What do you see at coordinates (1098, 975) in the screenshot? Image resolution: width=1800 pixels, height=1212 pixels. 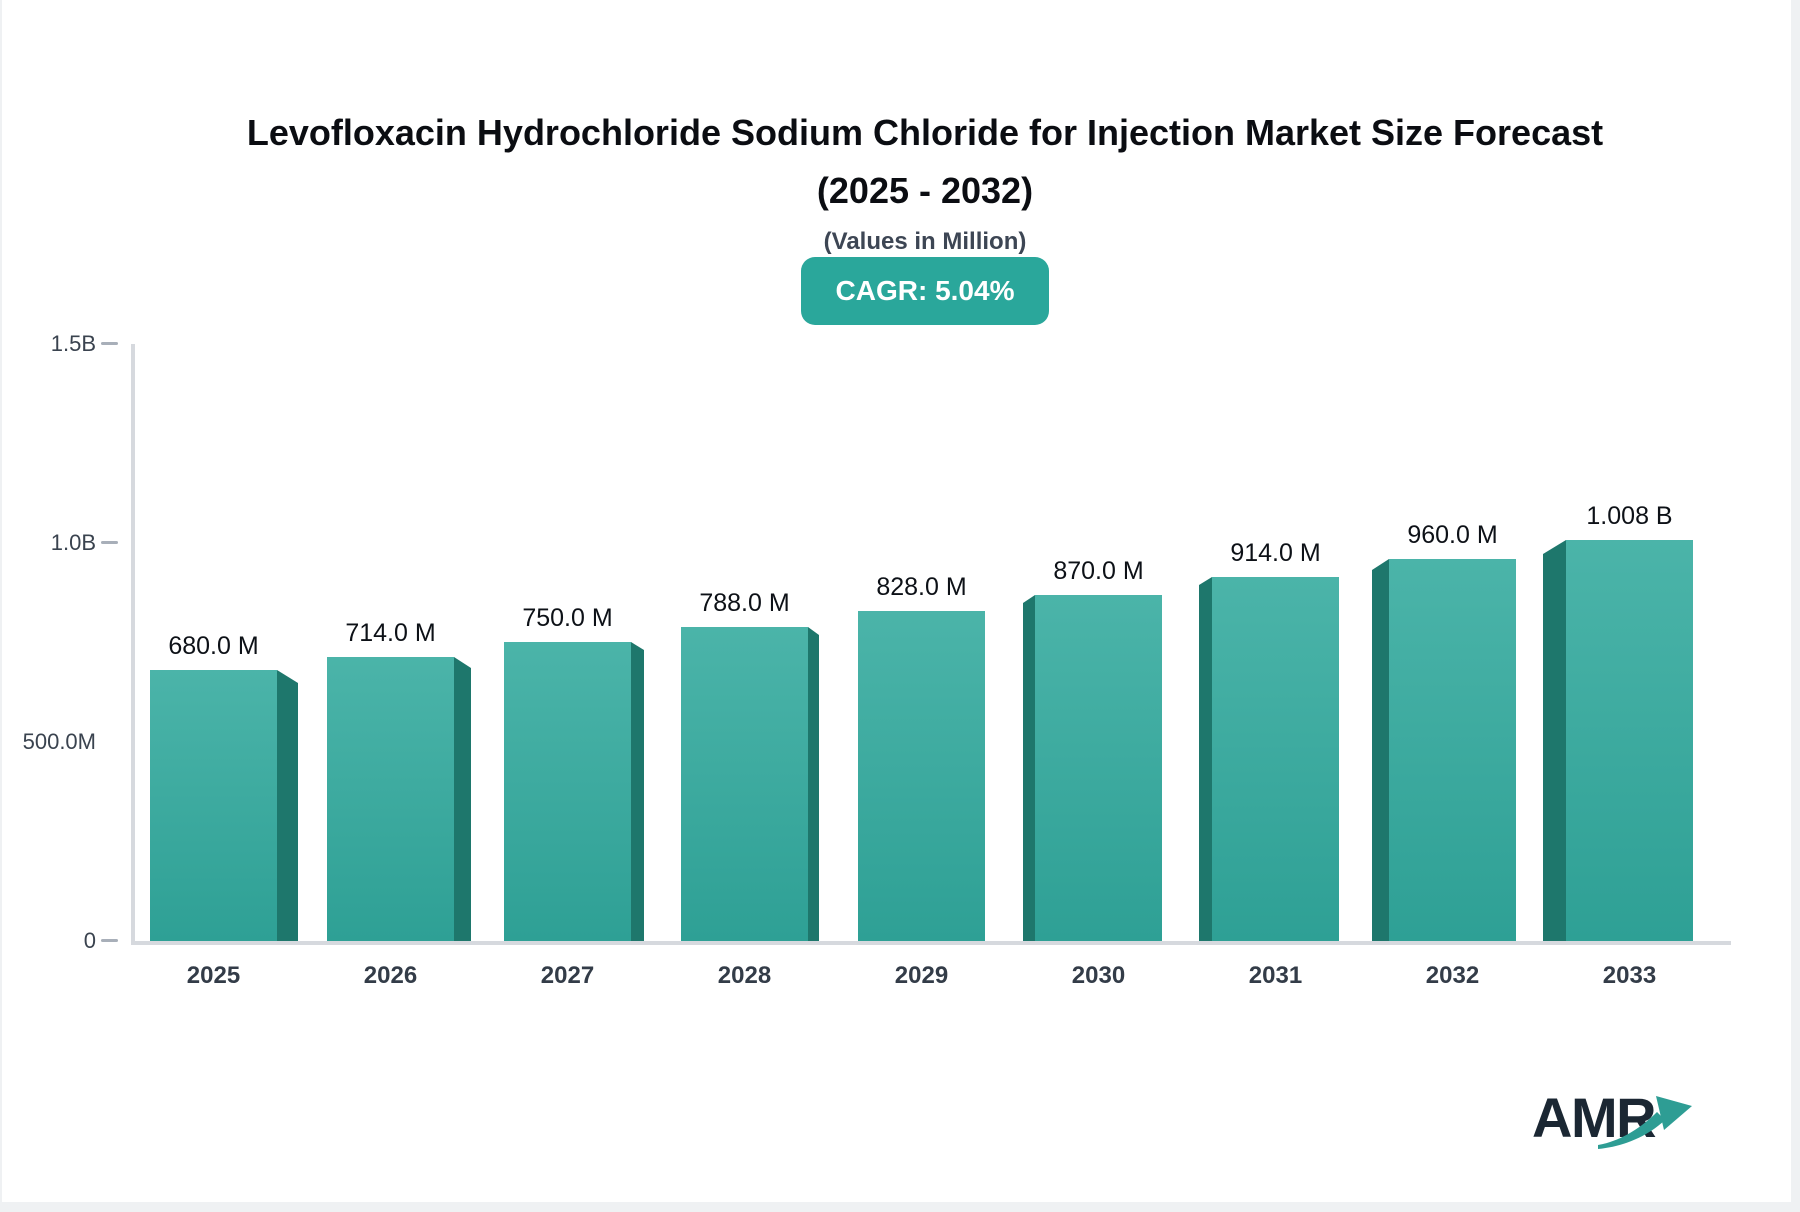 I see `x-axis-label: 2030` at bounding box center [1098, 975].